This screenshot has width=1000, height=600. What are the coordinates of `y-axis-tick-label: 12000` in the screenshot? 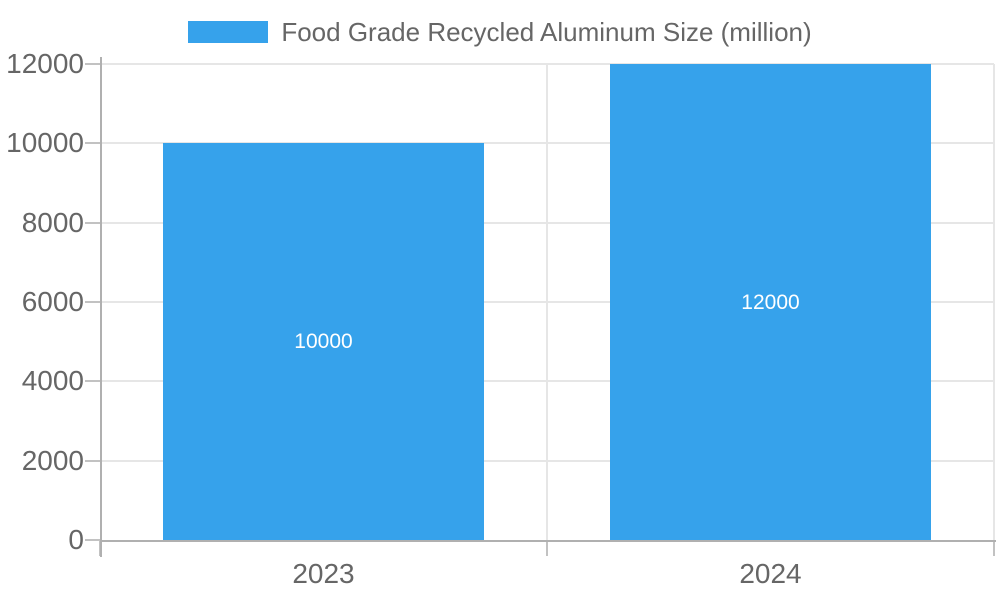 It's located at (45, 63).